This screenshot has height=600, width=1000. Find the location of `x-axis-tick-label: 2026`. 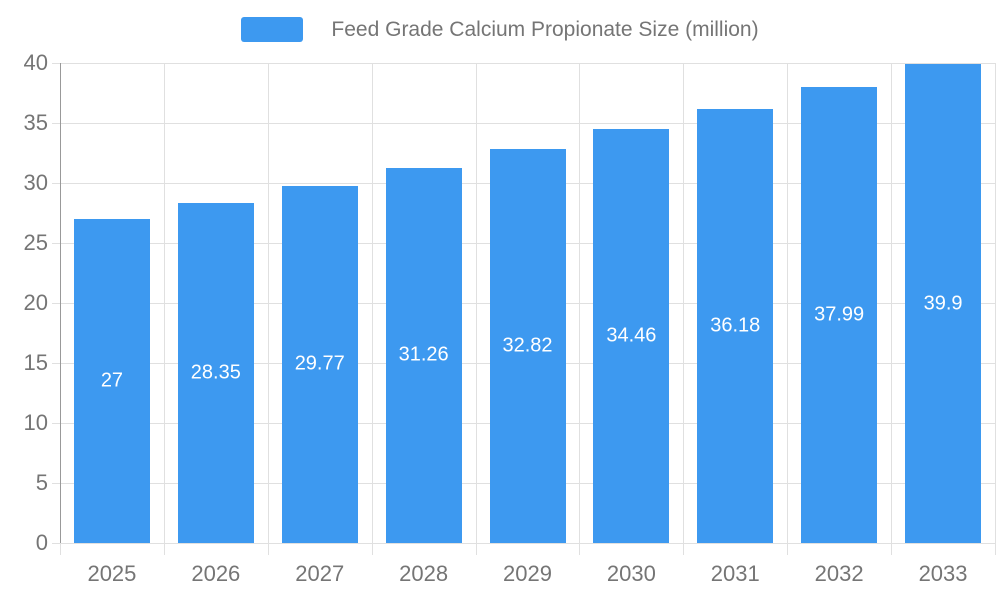

x-axis-tick-label: 2026 is located at coordinates (216, 573).